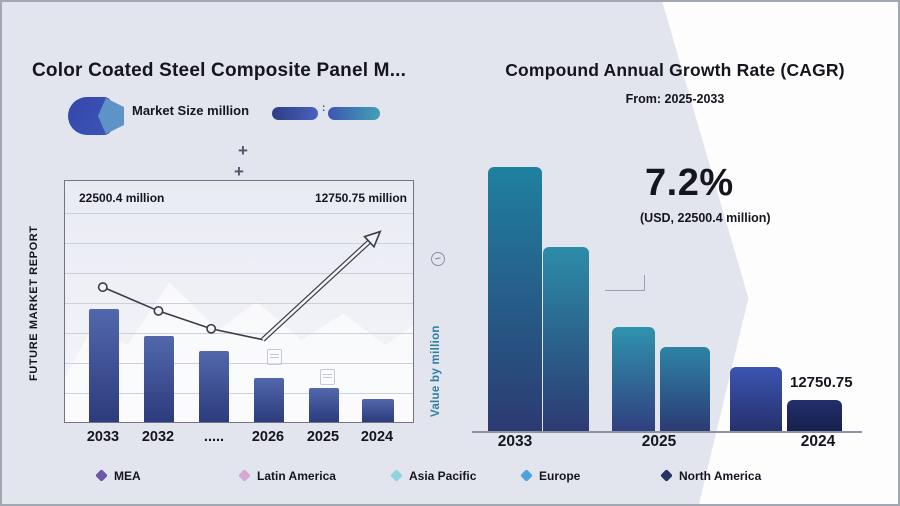 The height and width of the screenshot is (506, 900). What do you see at coordinates (34, 303) in the screenshot?
I see `future-market-report-watermark: FUTURE MARKET REPORT` at bounding box center [34, 303].